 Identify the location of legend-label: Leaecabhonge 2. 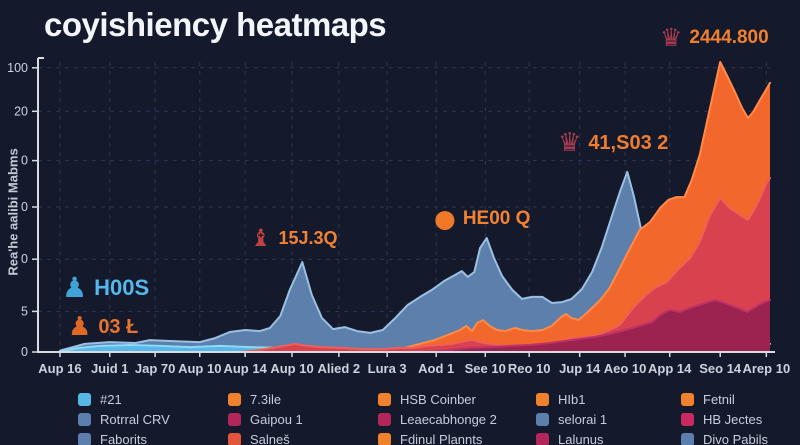
(448, 419).